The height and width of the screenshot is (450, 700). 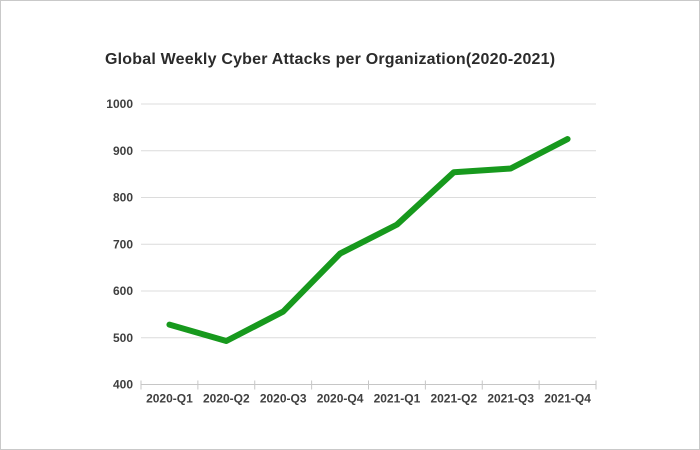 I want to click on x-axis-label: 2021-Q4, so click(x=567, y=399).